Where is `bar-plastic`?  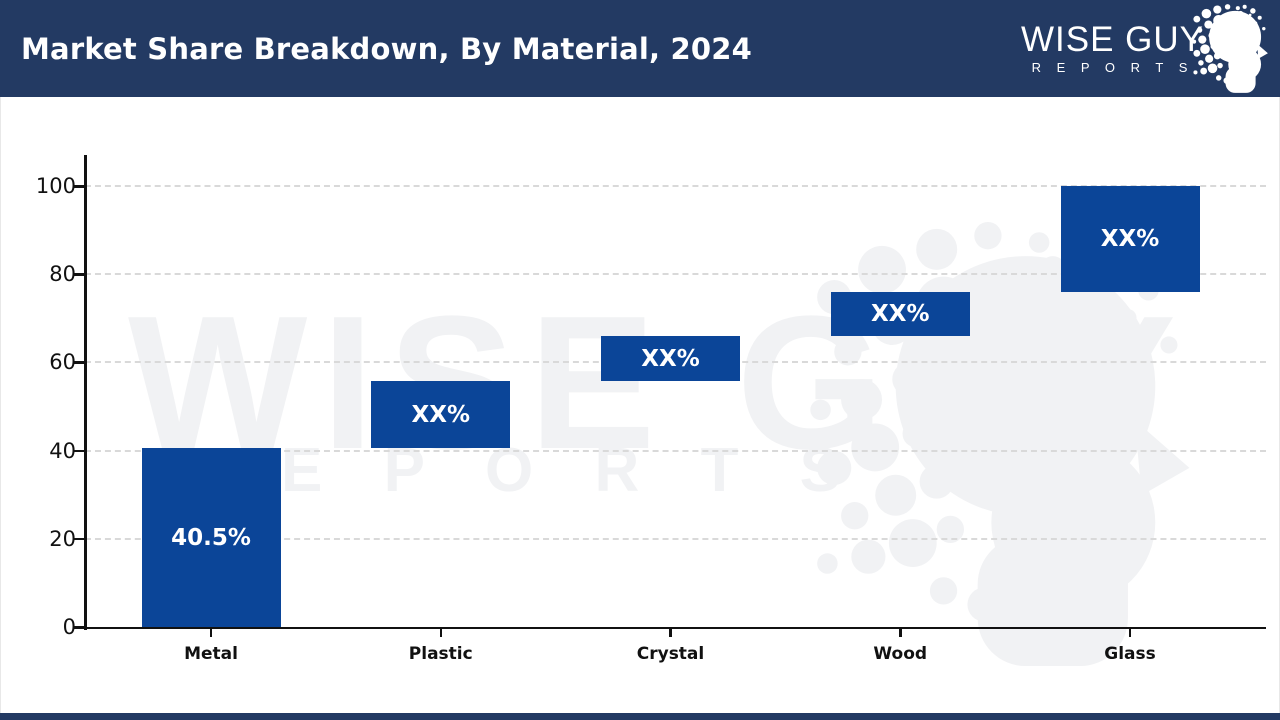
bar-plastic is located at coordinates (441, 414).